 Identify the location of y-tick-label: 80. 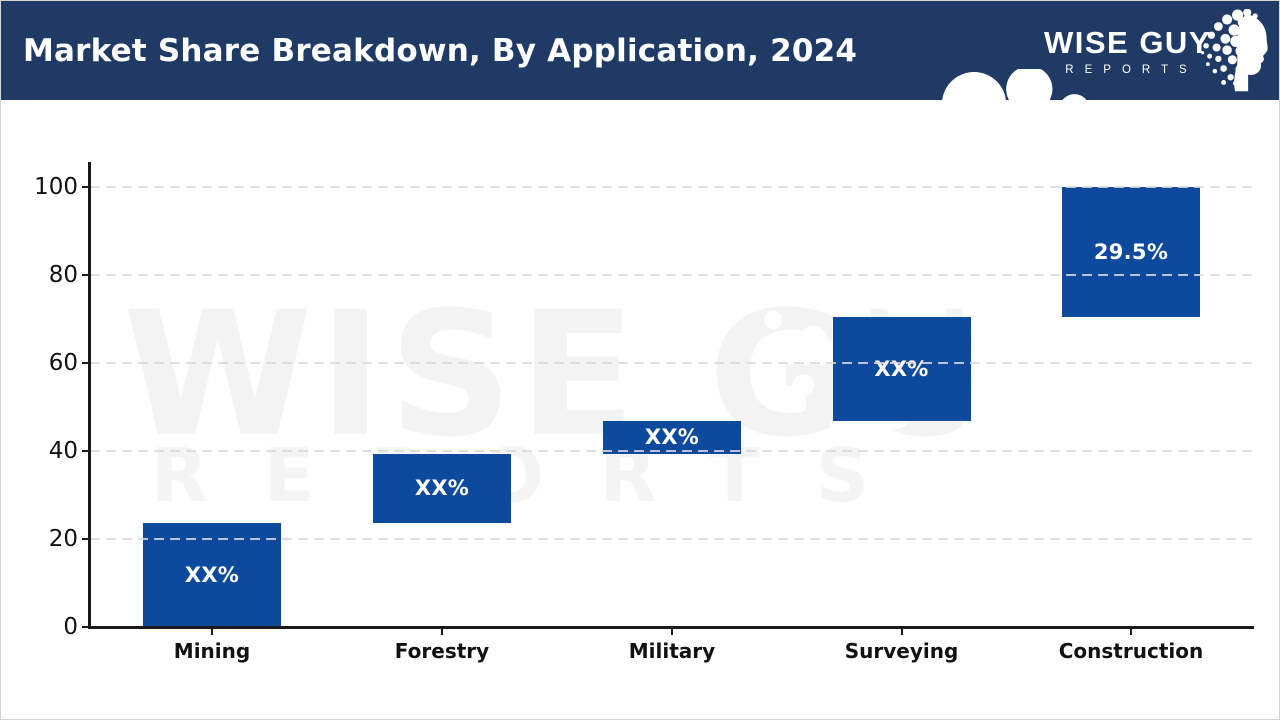
(63, 275).